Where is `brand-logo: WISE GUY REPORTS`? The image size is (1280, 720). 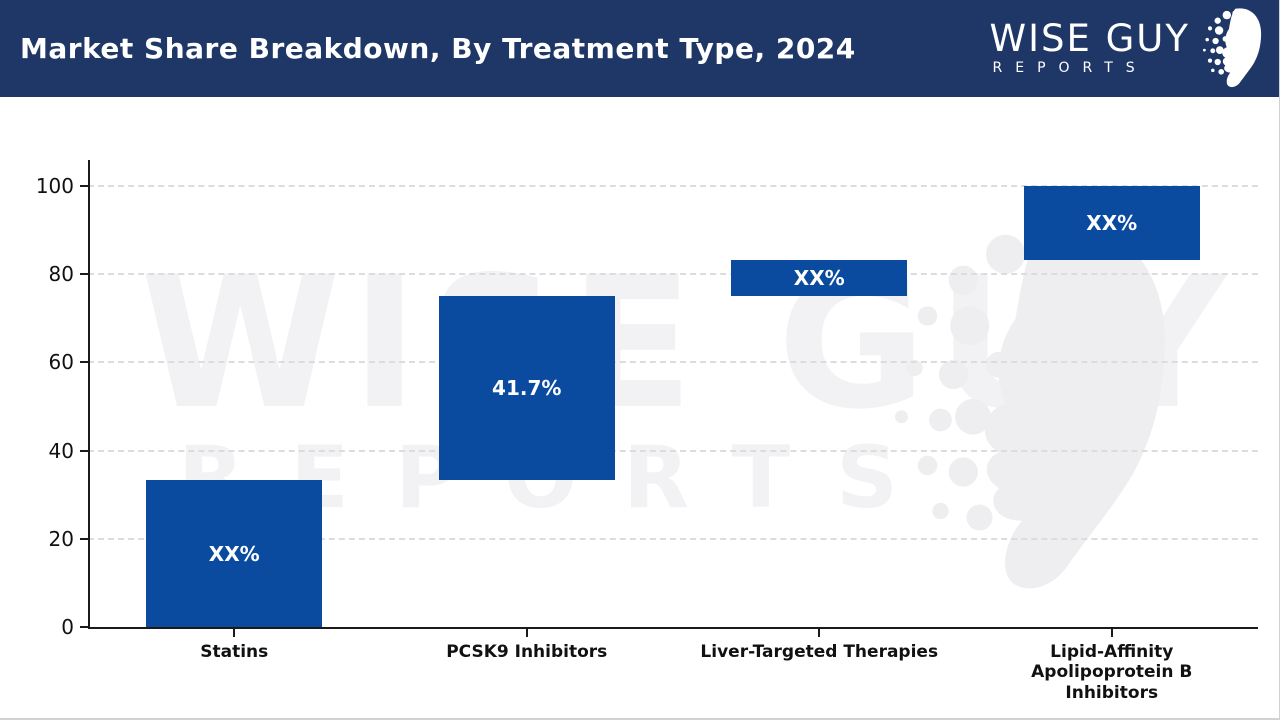 brand-logo: WISE GUY REPORTS is located at coordinates (1128, 48).